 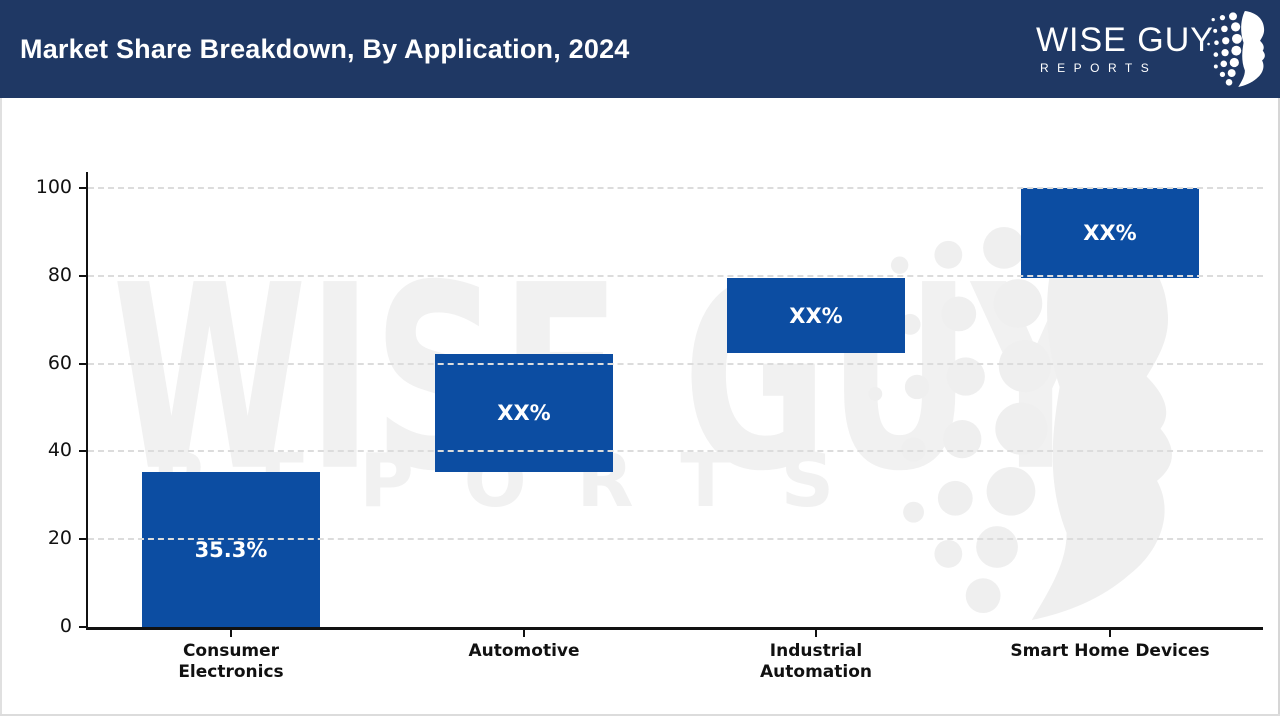 What do you see at coordinates (1124, 40) in the screenshot?
I see `brand-name: WISE GUY` at bounding box center [1124, 40].